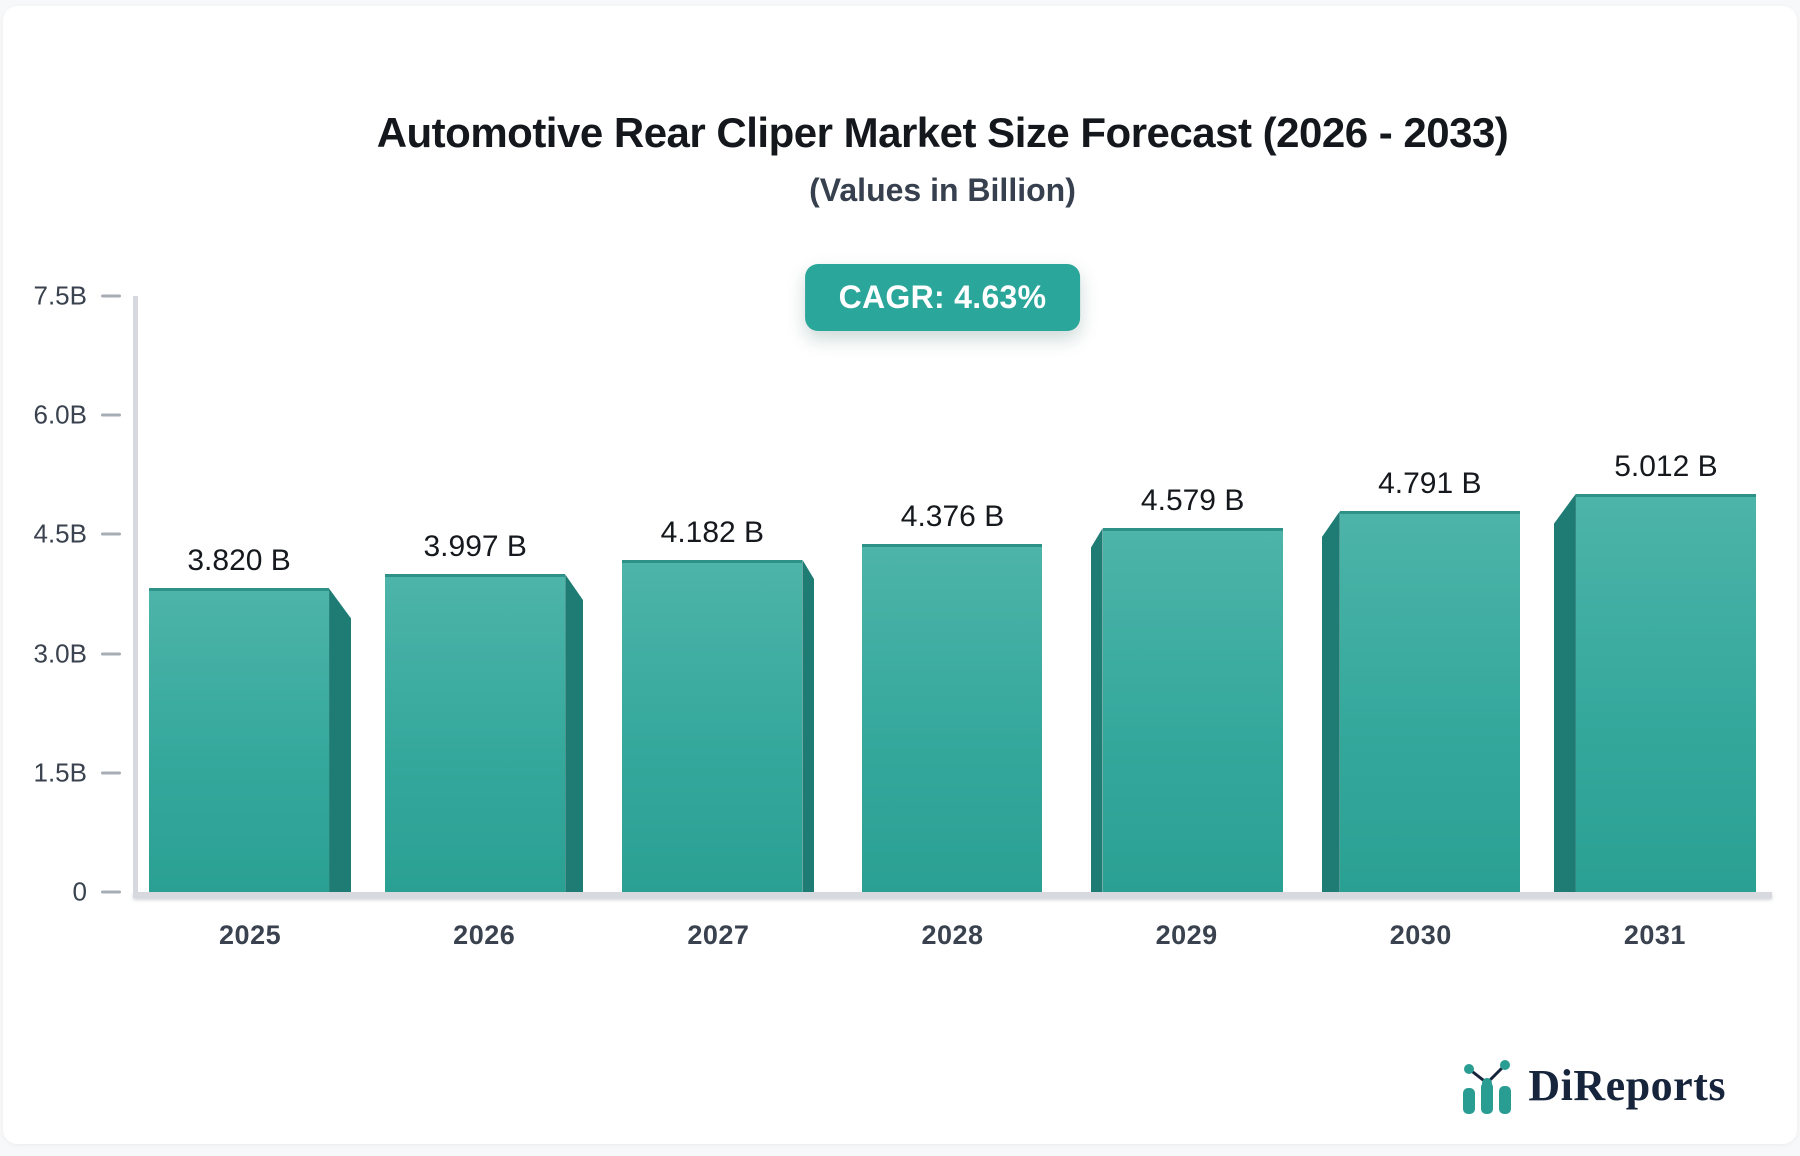  I want to click on y-tick-4.5B: 4.5B, so click(68, 534).